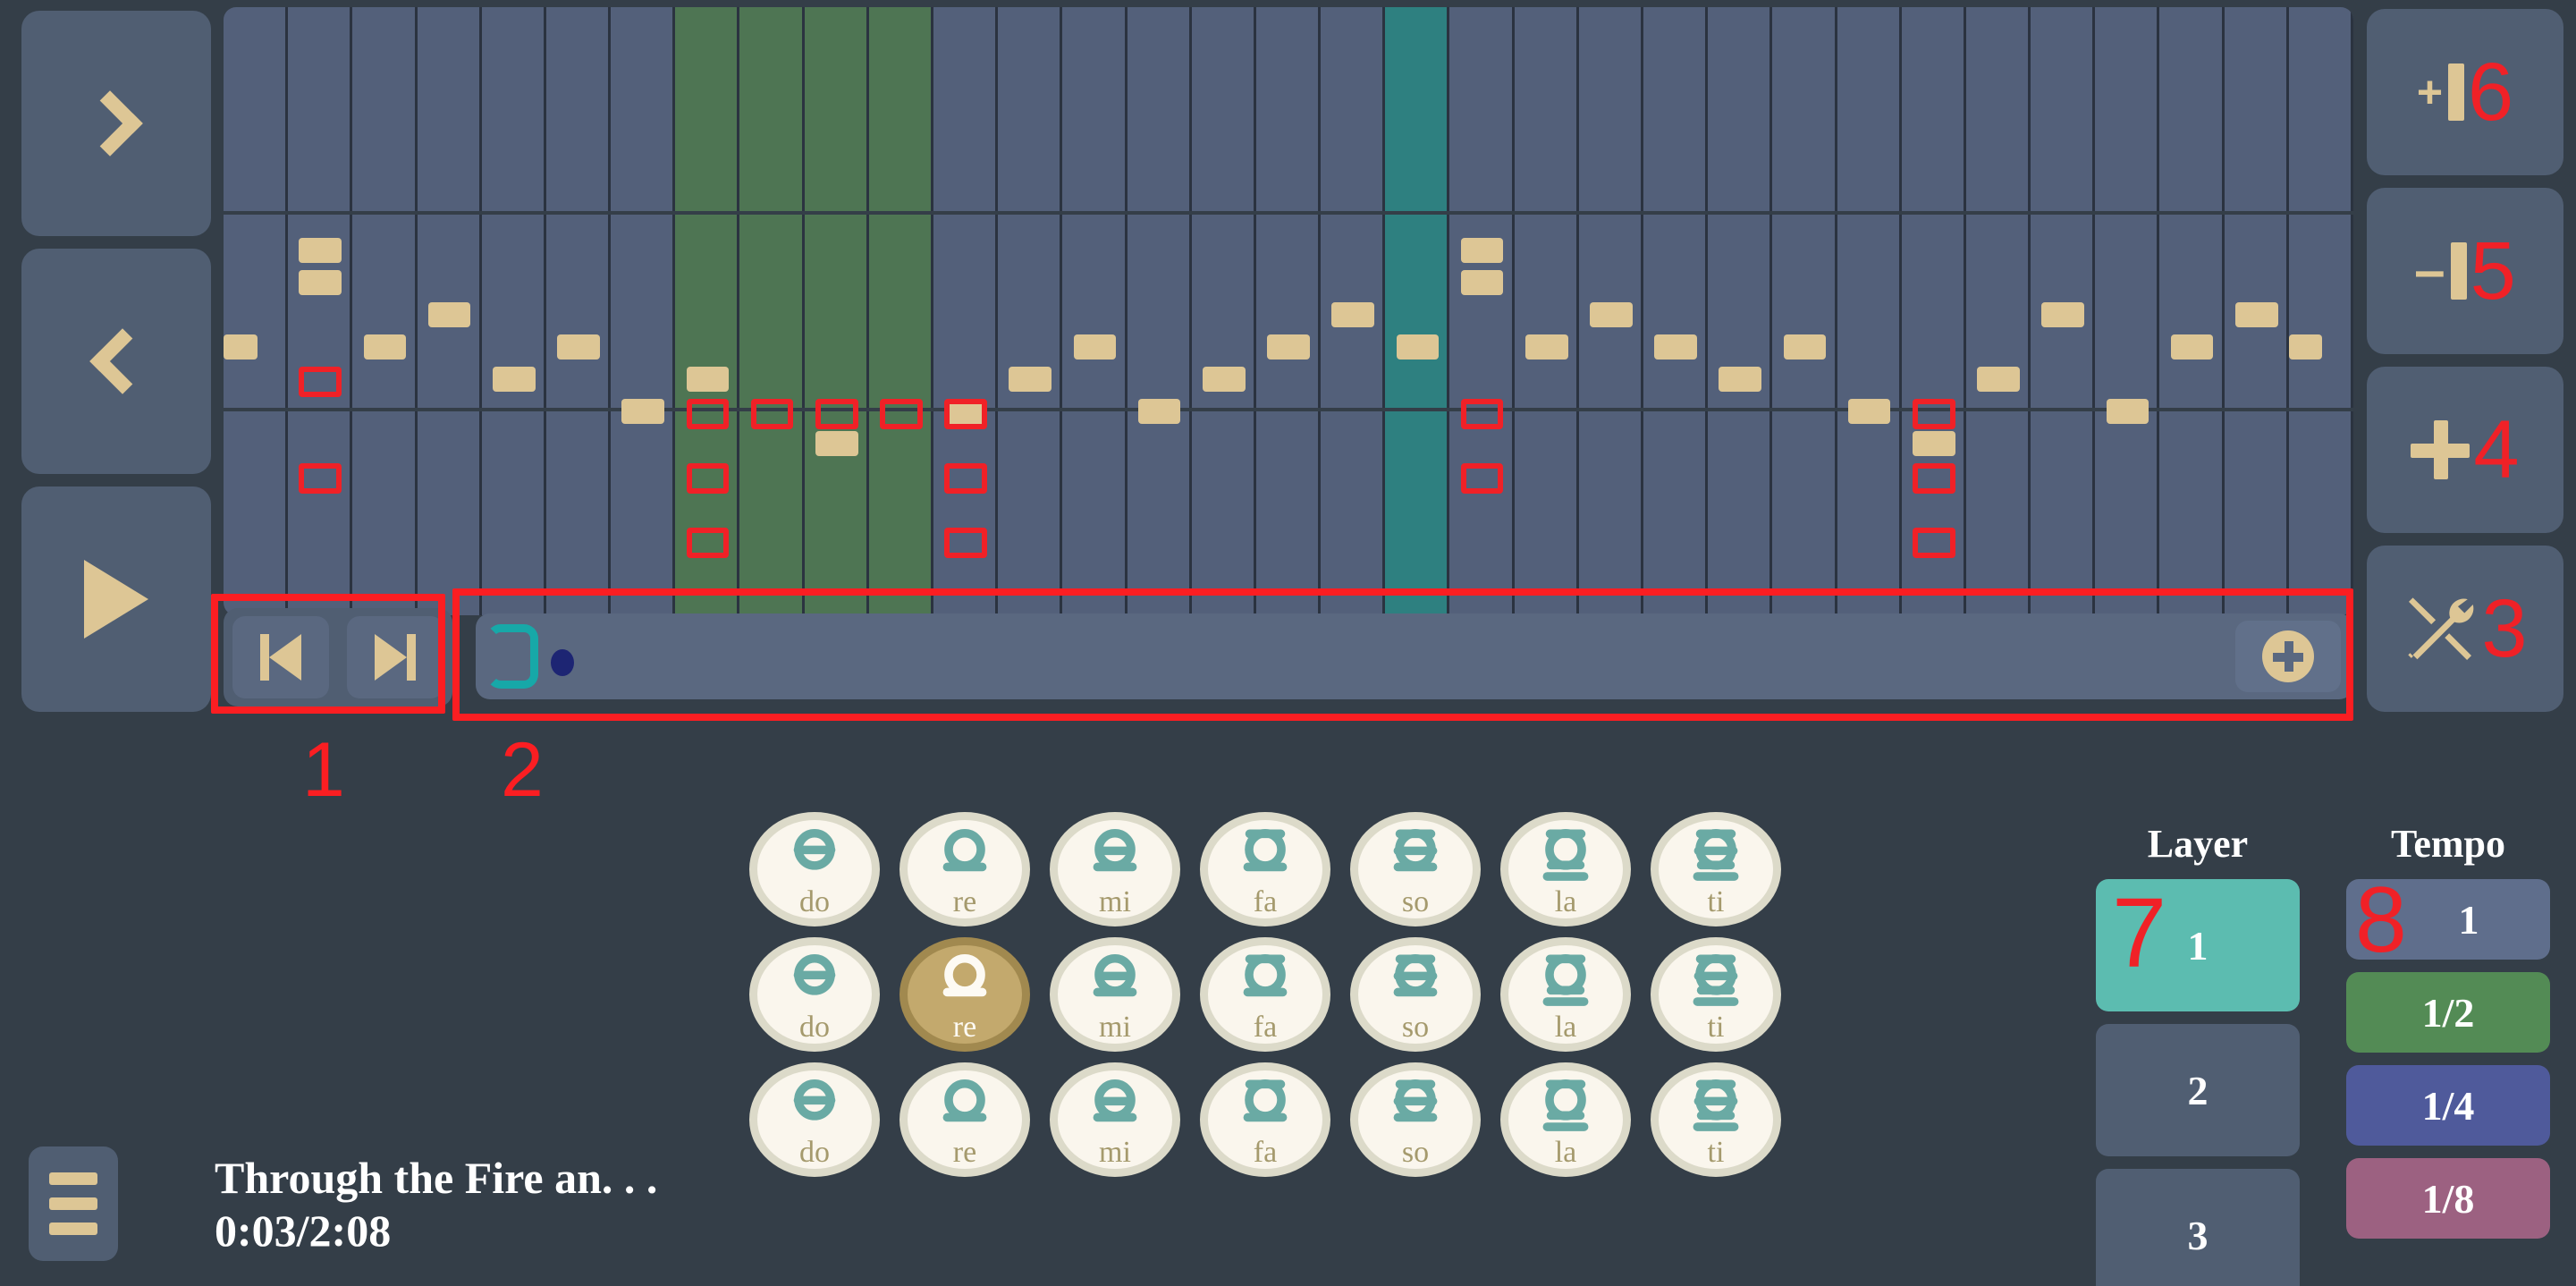  I want to click on tempo-half-button: 1/2, so click(2448, 1012).